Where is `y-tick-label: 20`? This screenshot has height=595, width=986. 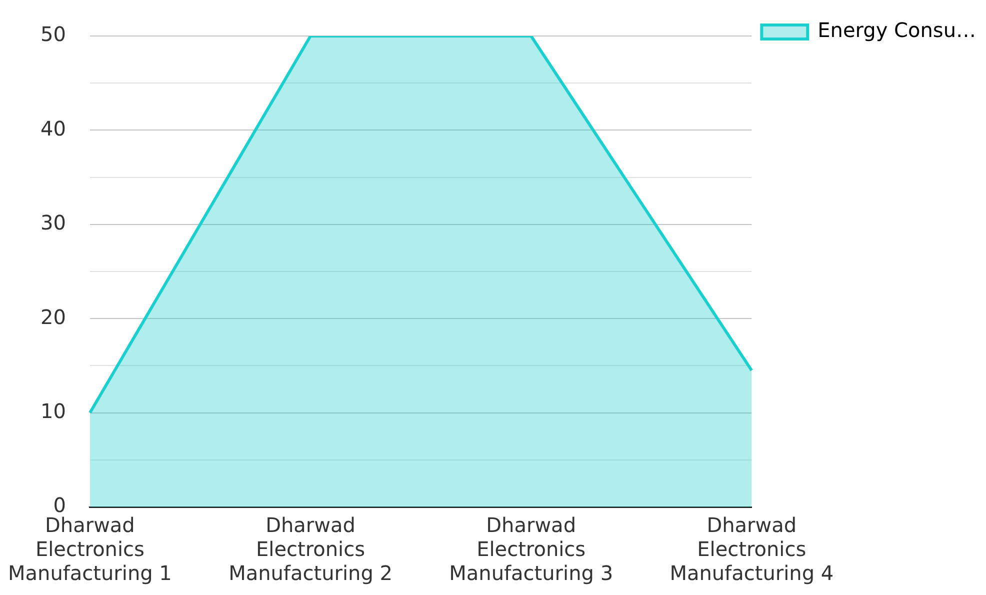 y-tick-label: 20 is located at coordinates (53, 316).